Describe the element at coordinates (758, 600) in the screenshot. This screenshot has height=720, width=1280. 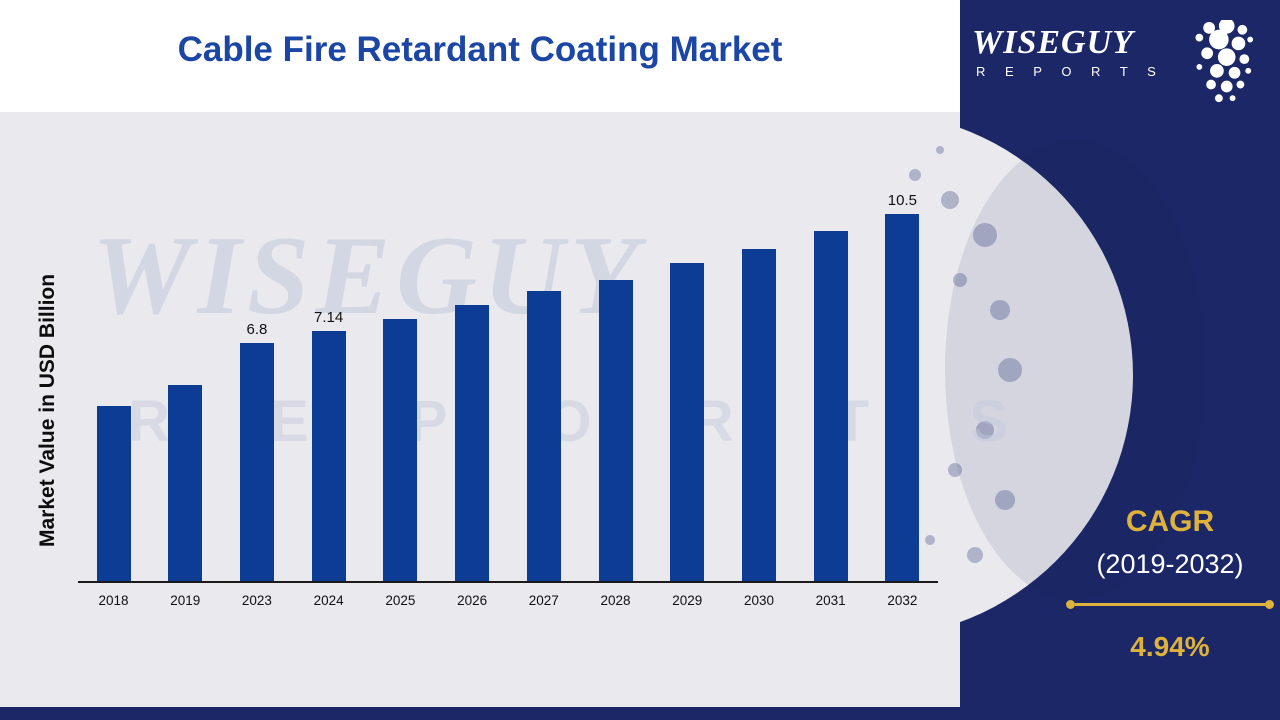
I see `x-tick-label-2030: 2030` at that location.